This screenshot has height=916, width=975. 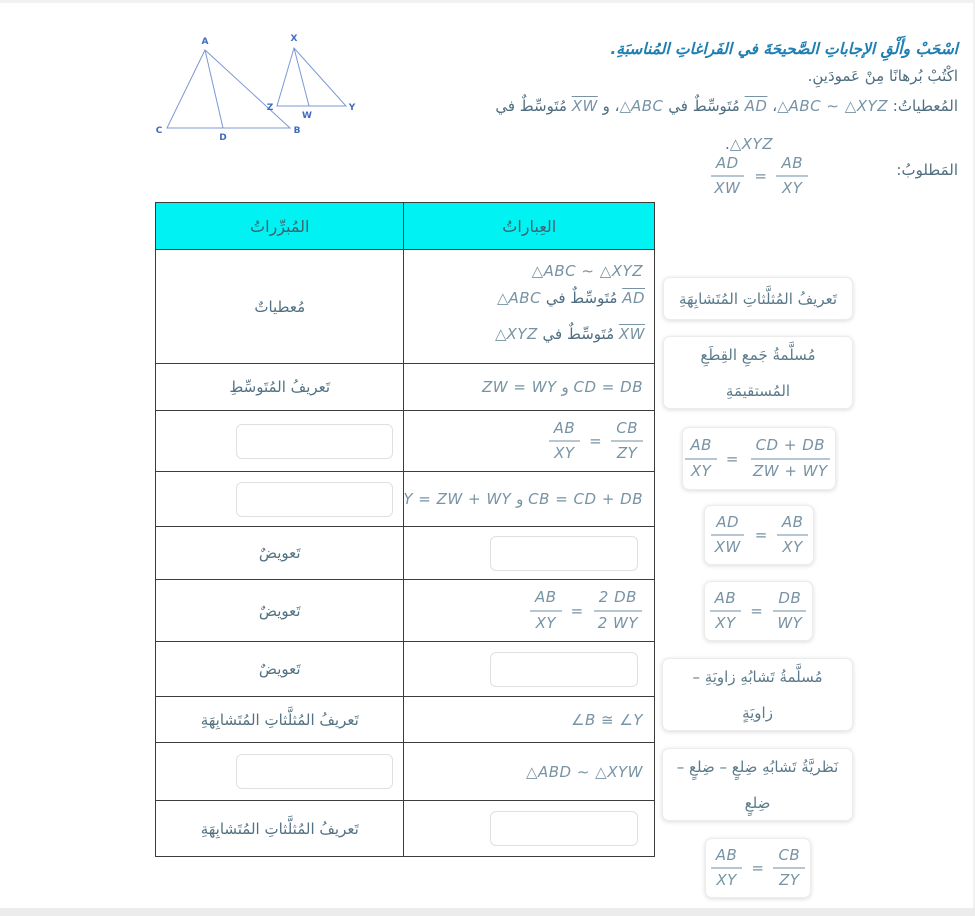 I want to click on given-label: المُعطياتُ:, so click(x=925, y=106).